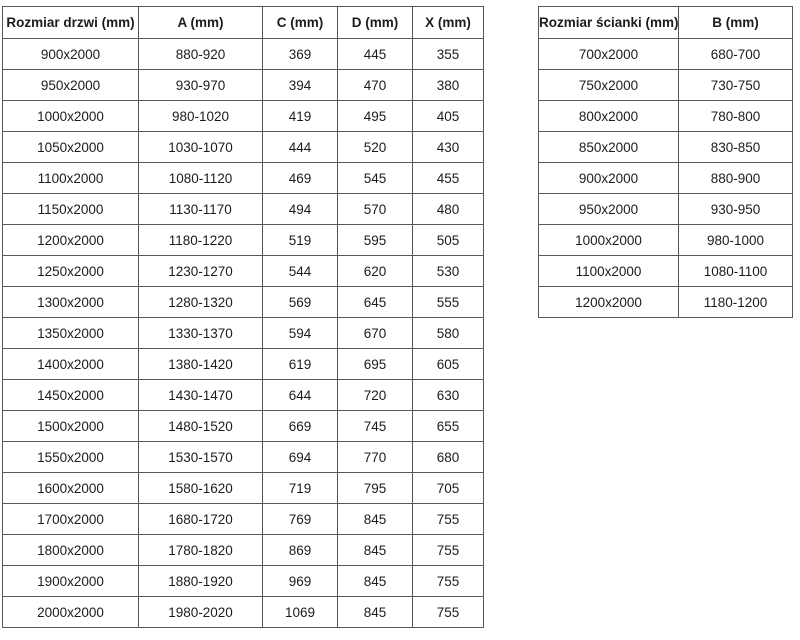  What do you see at coordinates (735, 147) in the screenshot?
I see `table-cell: 830-850` at bounding box center [735, 147].